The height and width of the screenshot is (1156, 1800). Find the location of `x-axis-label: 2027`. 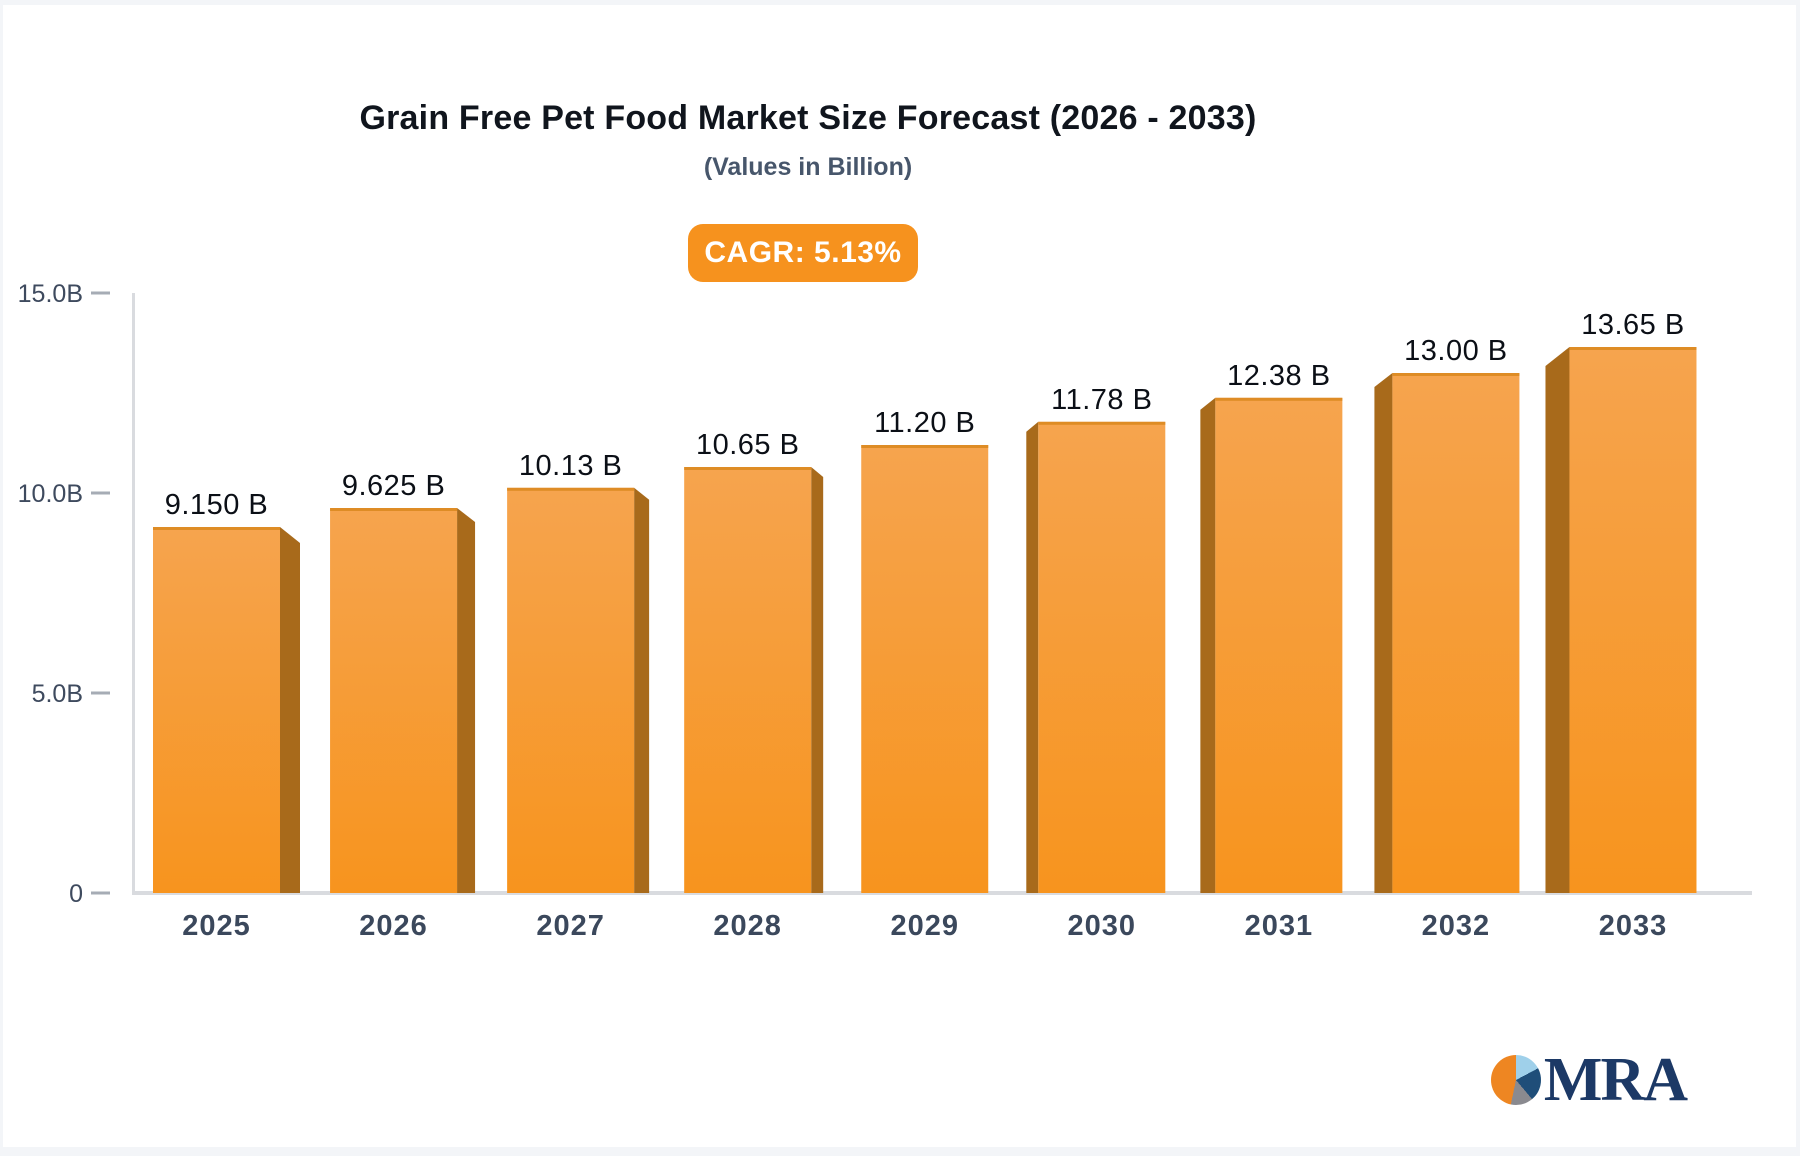

x-axis-label: 2027 is located at coordinates (570, 926).